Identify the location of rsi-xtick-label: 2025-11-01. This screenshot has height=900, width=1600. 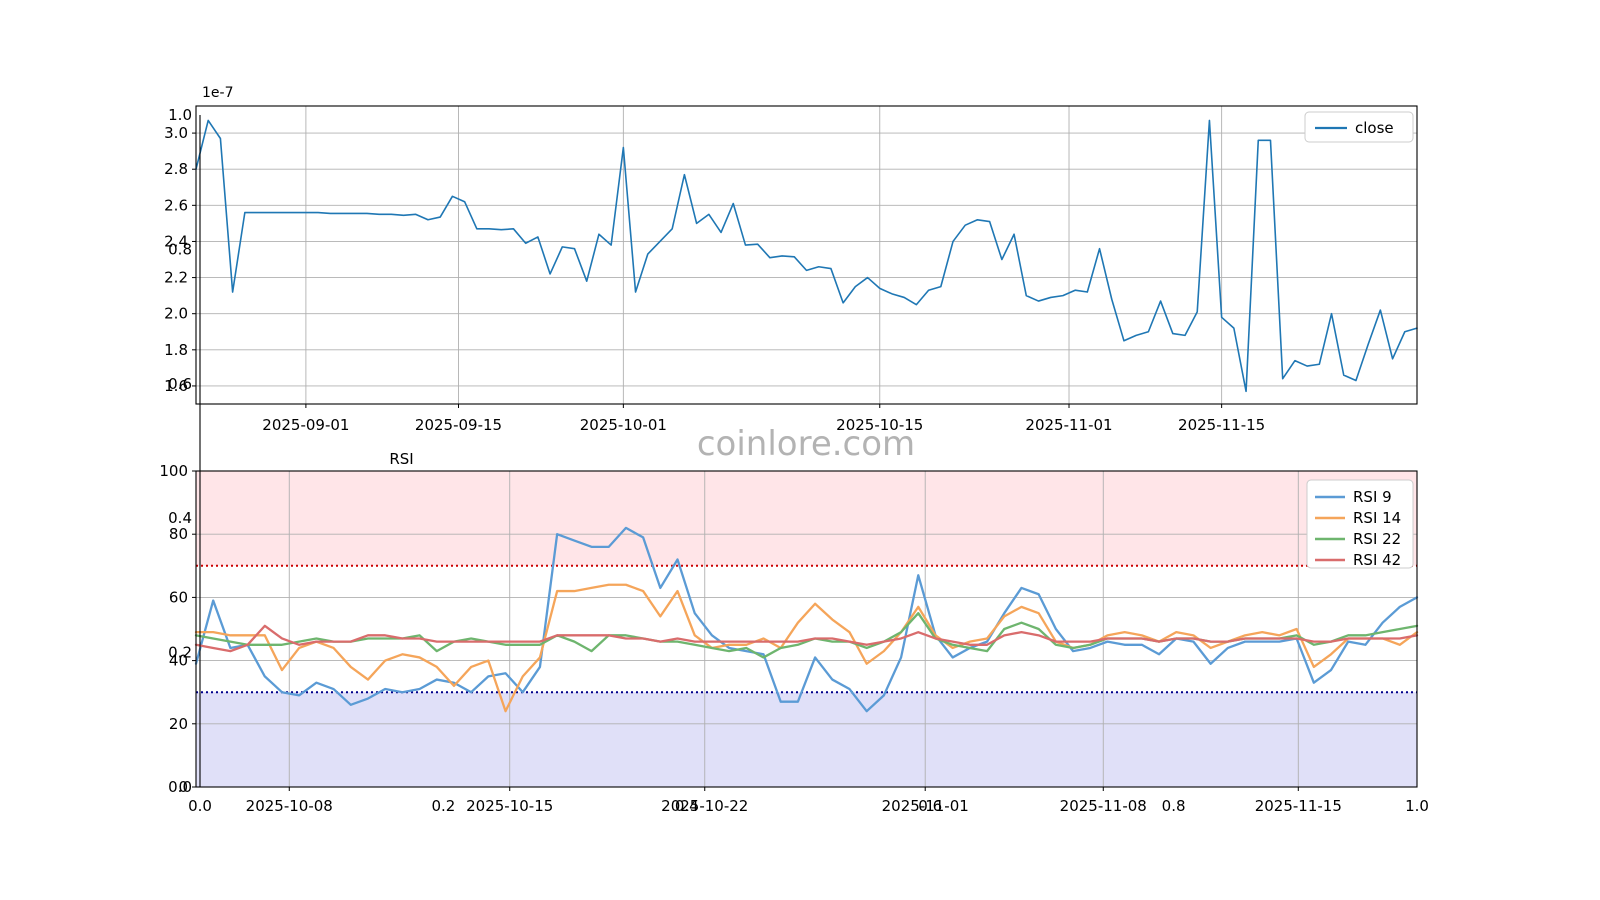
(925, 806).